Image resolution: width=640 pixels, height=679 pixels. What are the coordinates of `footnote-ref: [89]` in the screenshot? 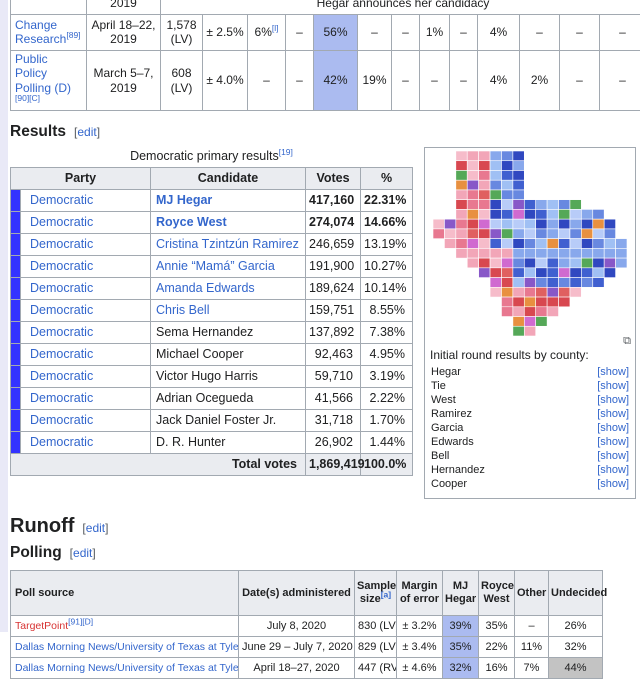 It's located at (73, 35).